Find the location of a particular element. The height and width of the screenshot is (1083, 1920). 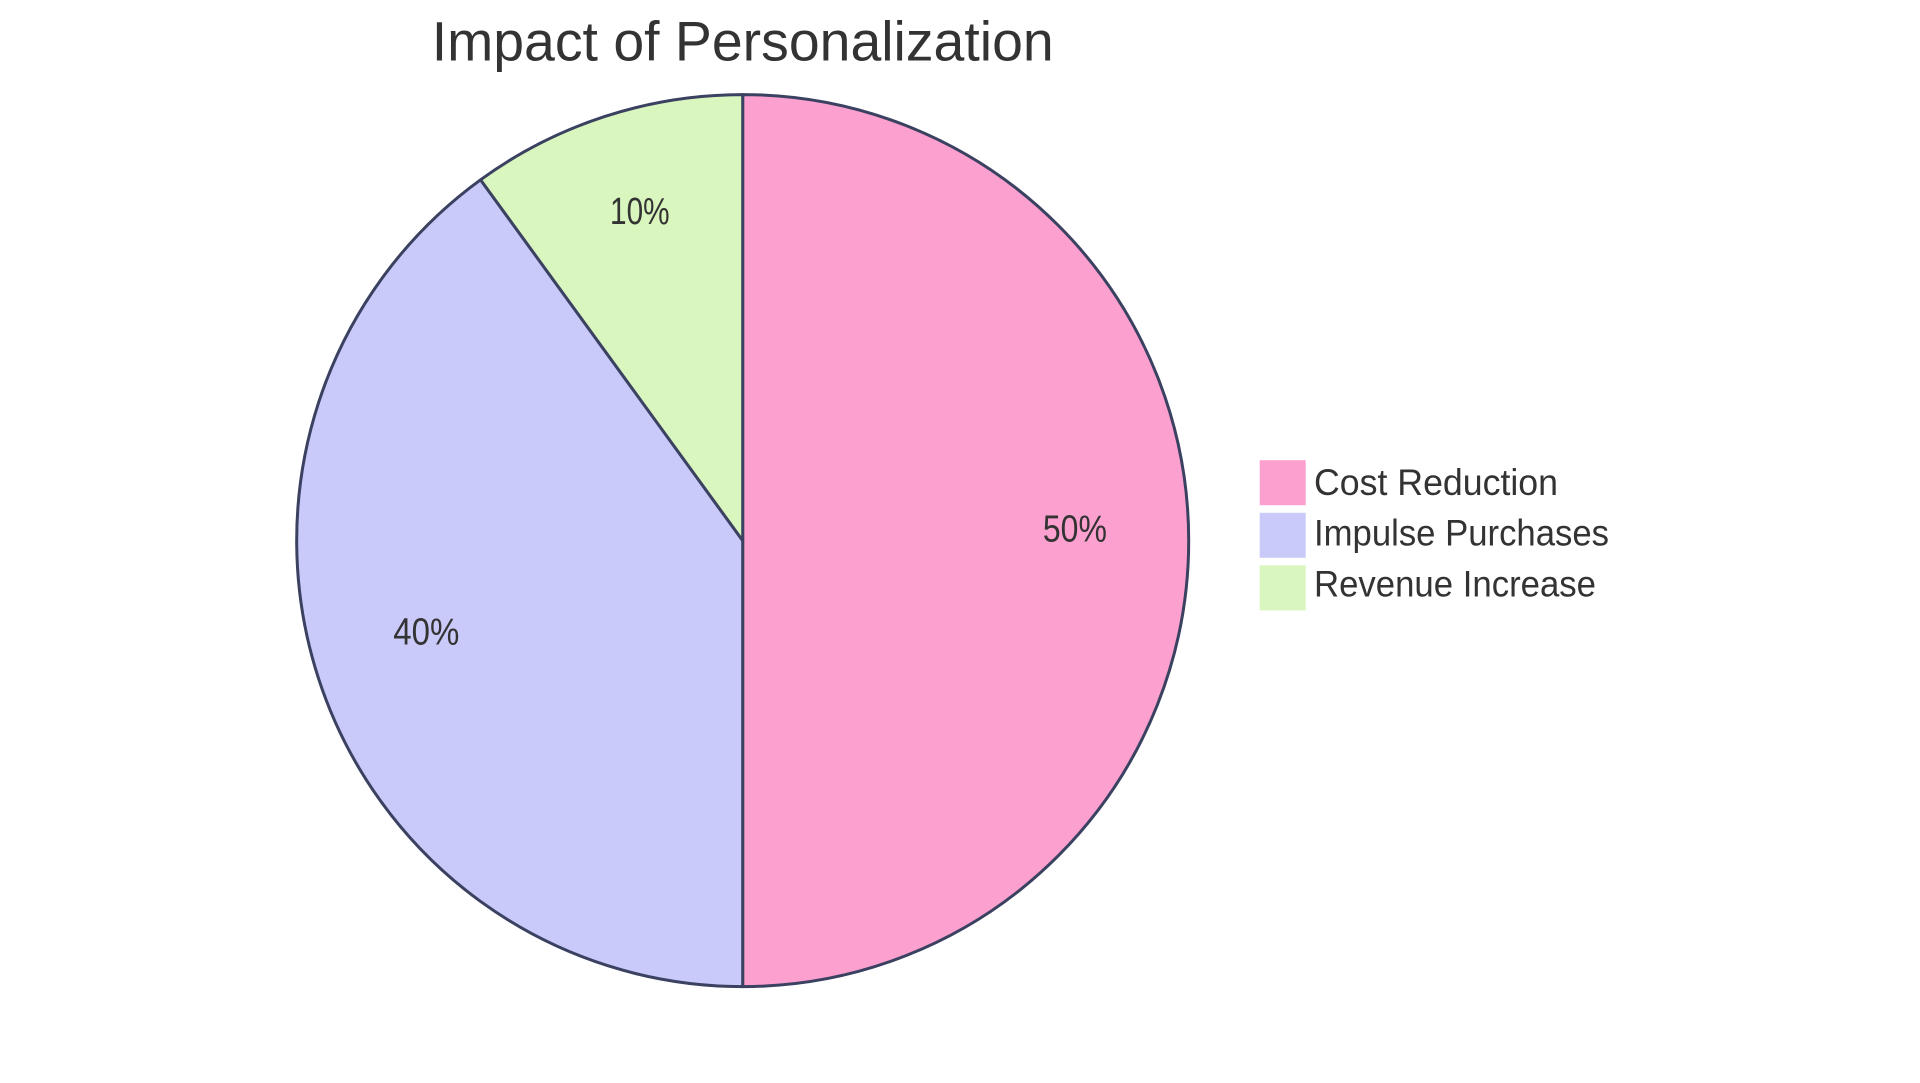

svg-text: 50% is located at coordinates (1075, 530).